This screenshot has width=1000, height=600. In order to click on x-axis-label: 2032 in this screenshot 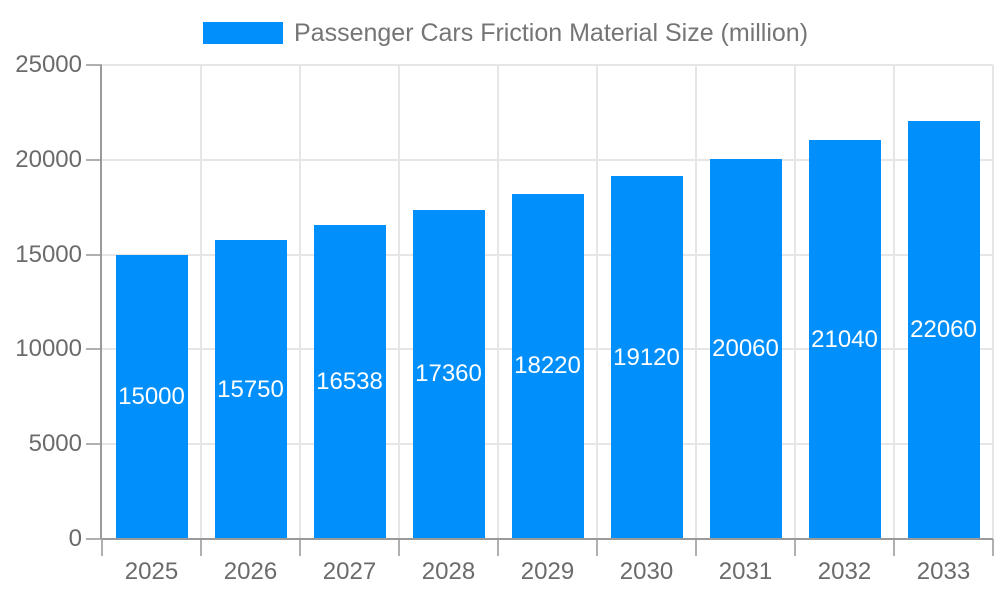, I will do `click(844, 571)`.